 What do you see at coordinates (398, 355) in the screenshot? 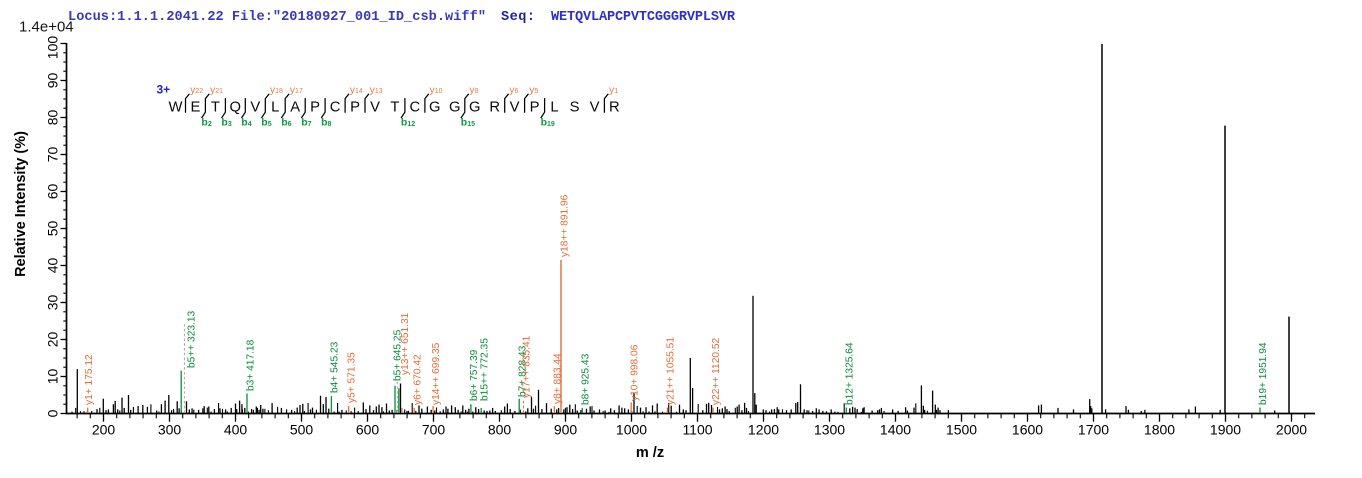
I see `svg-text: b5+ 645.25` at bounding box center [398, 355].